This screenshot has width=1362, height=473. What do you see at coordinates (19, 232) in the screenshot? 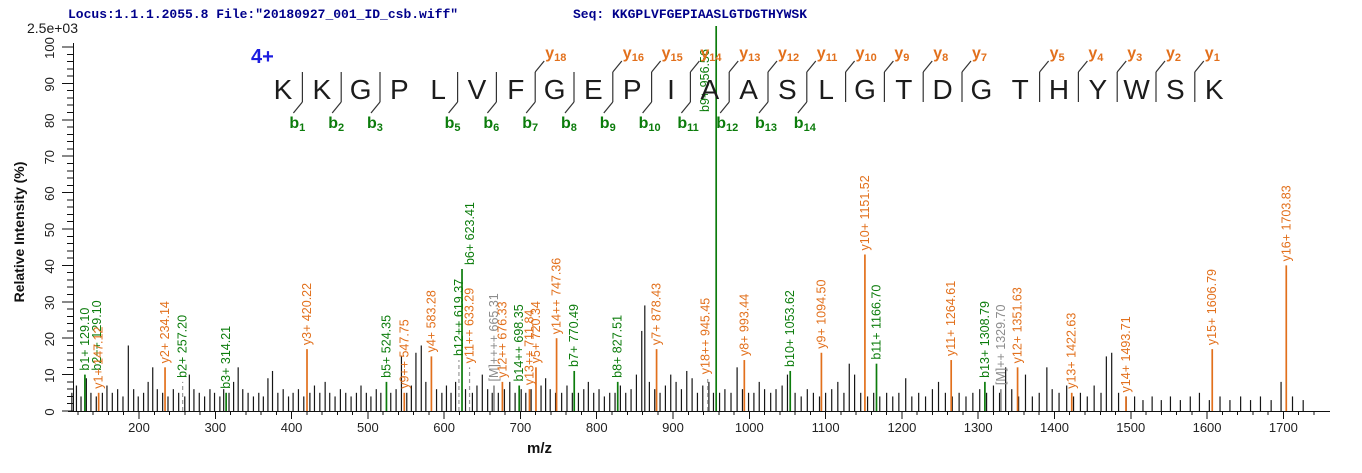
I see `y-axis-title: Relative Intensity (%)` at bounding box center [19, 232].